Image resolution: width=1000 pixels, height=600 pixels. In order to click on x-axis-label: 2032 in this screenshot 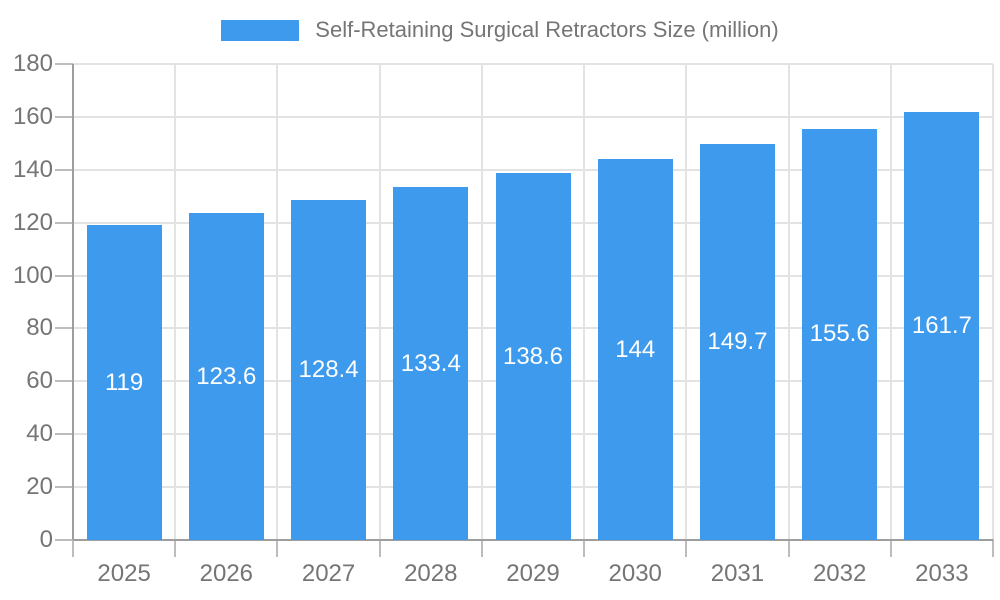, I will do `click(839, 573)`.